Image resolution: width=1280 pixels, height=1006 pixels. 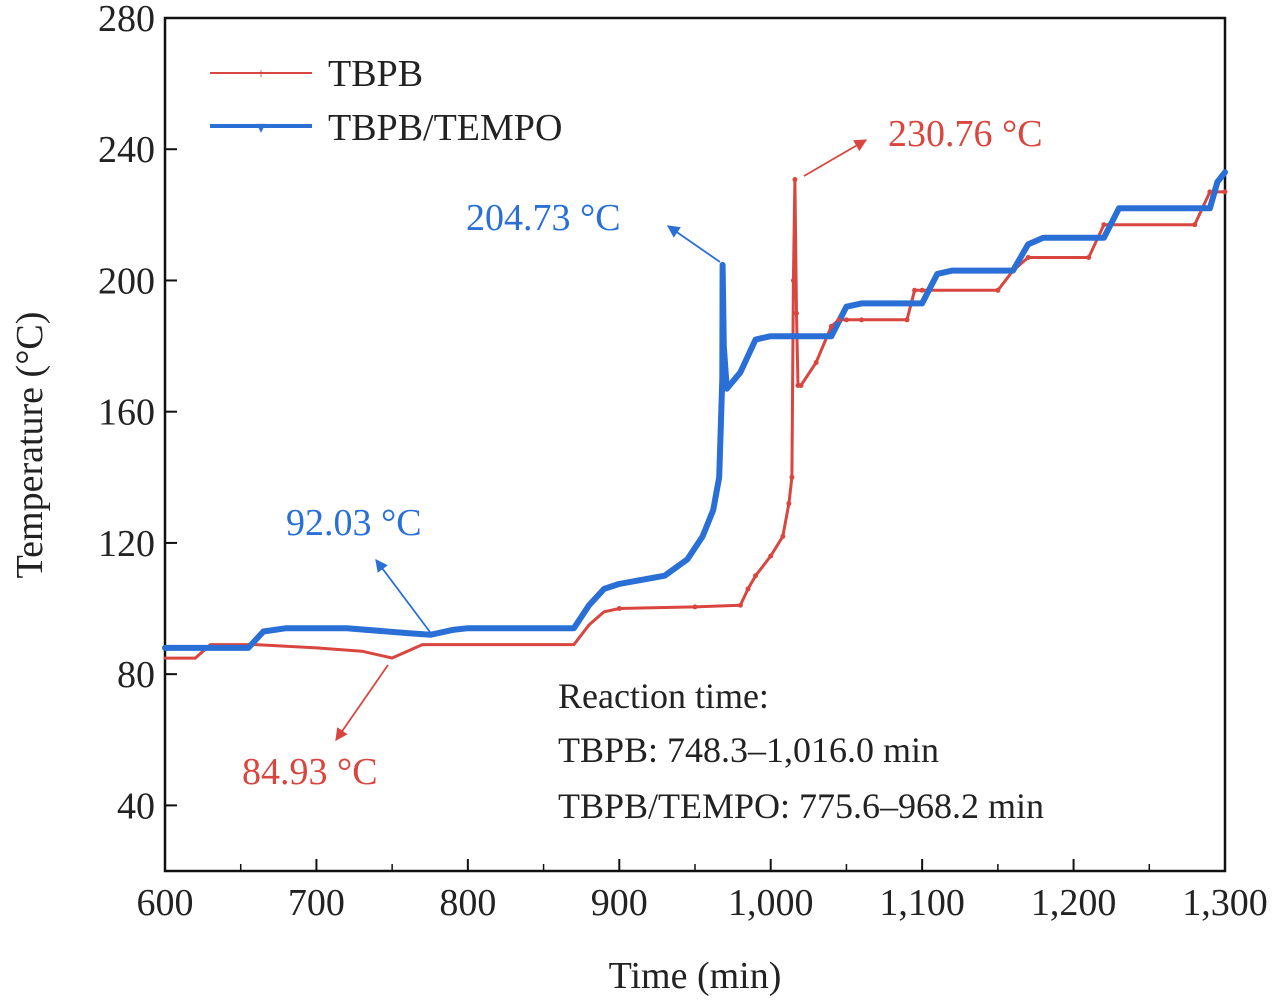 I want to click on annotation-84-93: 84.93 °C, so click(x=310, y=772).